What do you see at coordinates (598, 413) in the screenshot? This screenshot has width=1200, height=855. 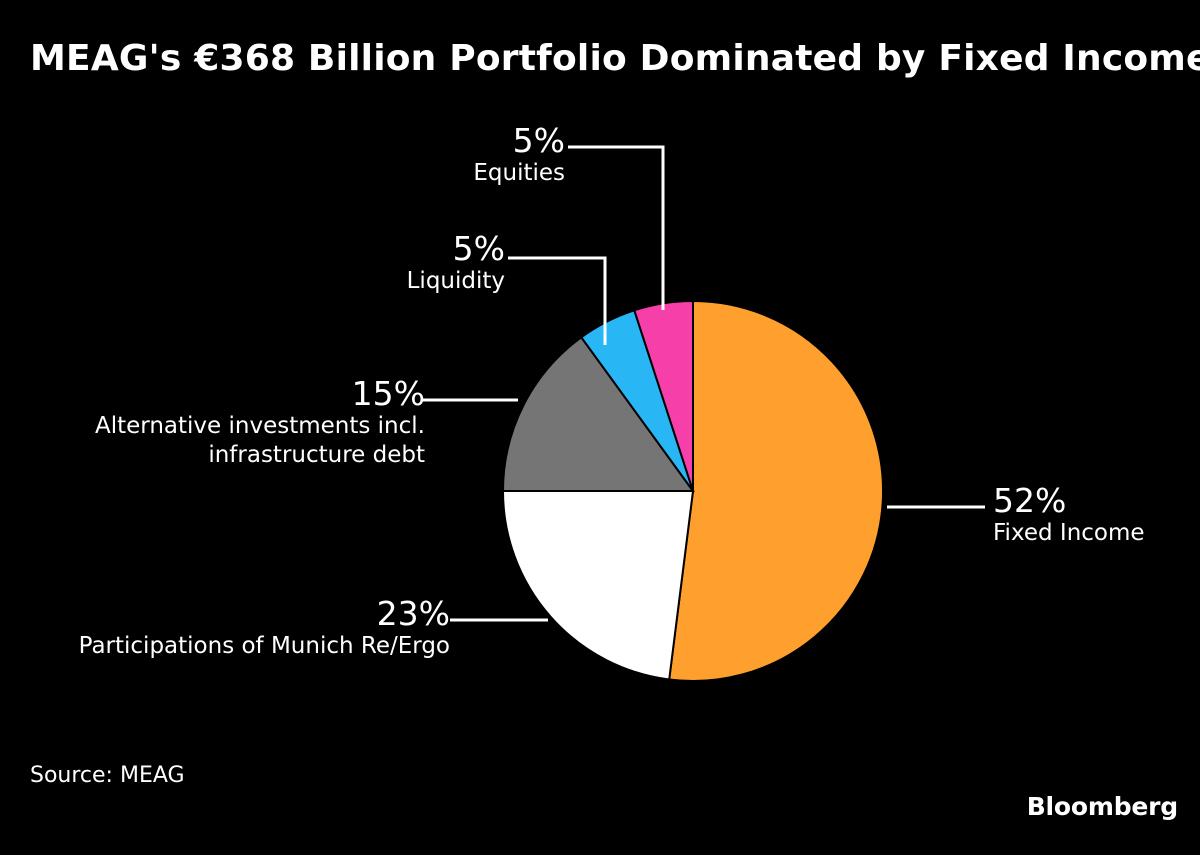 I see `pie-slice-alternative` at bounding box center [598, 413].